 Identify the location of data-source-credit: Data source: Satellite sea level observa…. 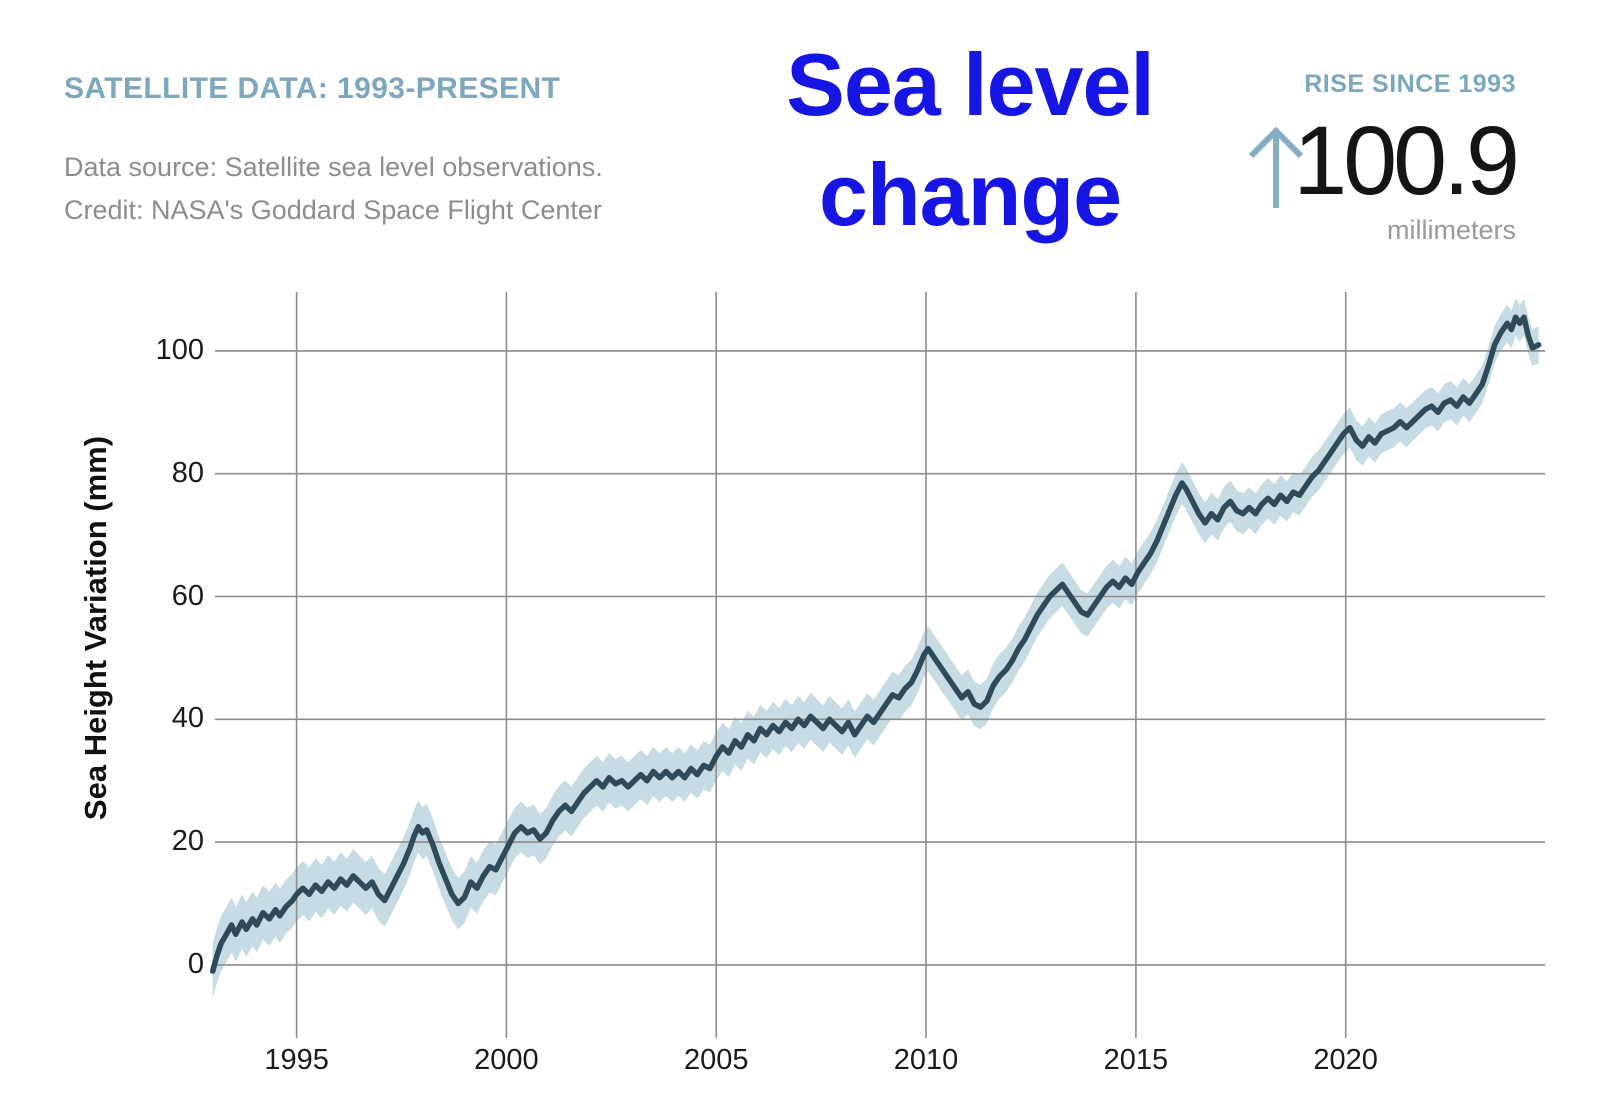
(333, 189).